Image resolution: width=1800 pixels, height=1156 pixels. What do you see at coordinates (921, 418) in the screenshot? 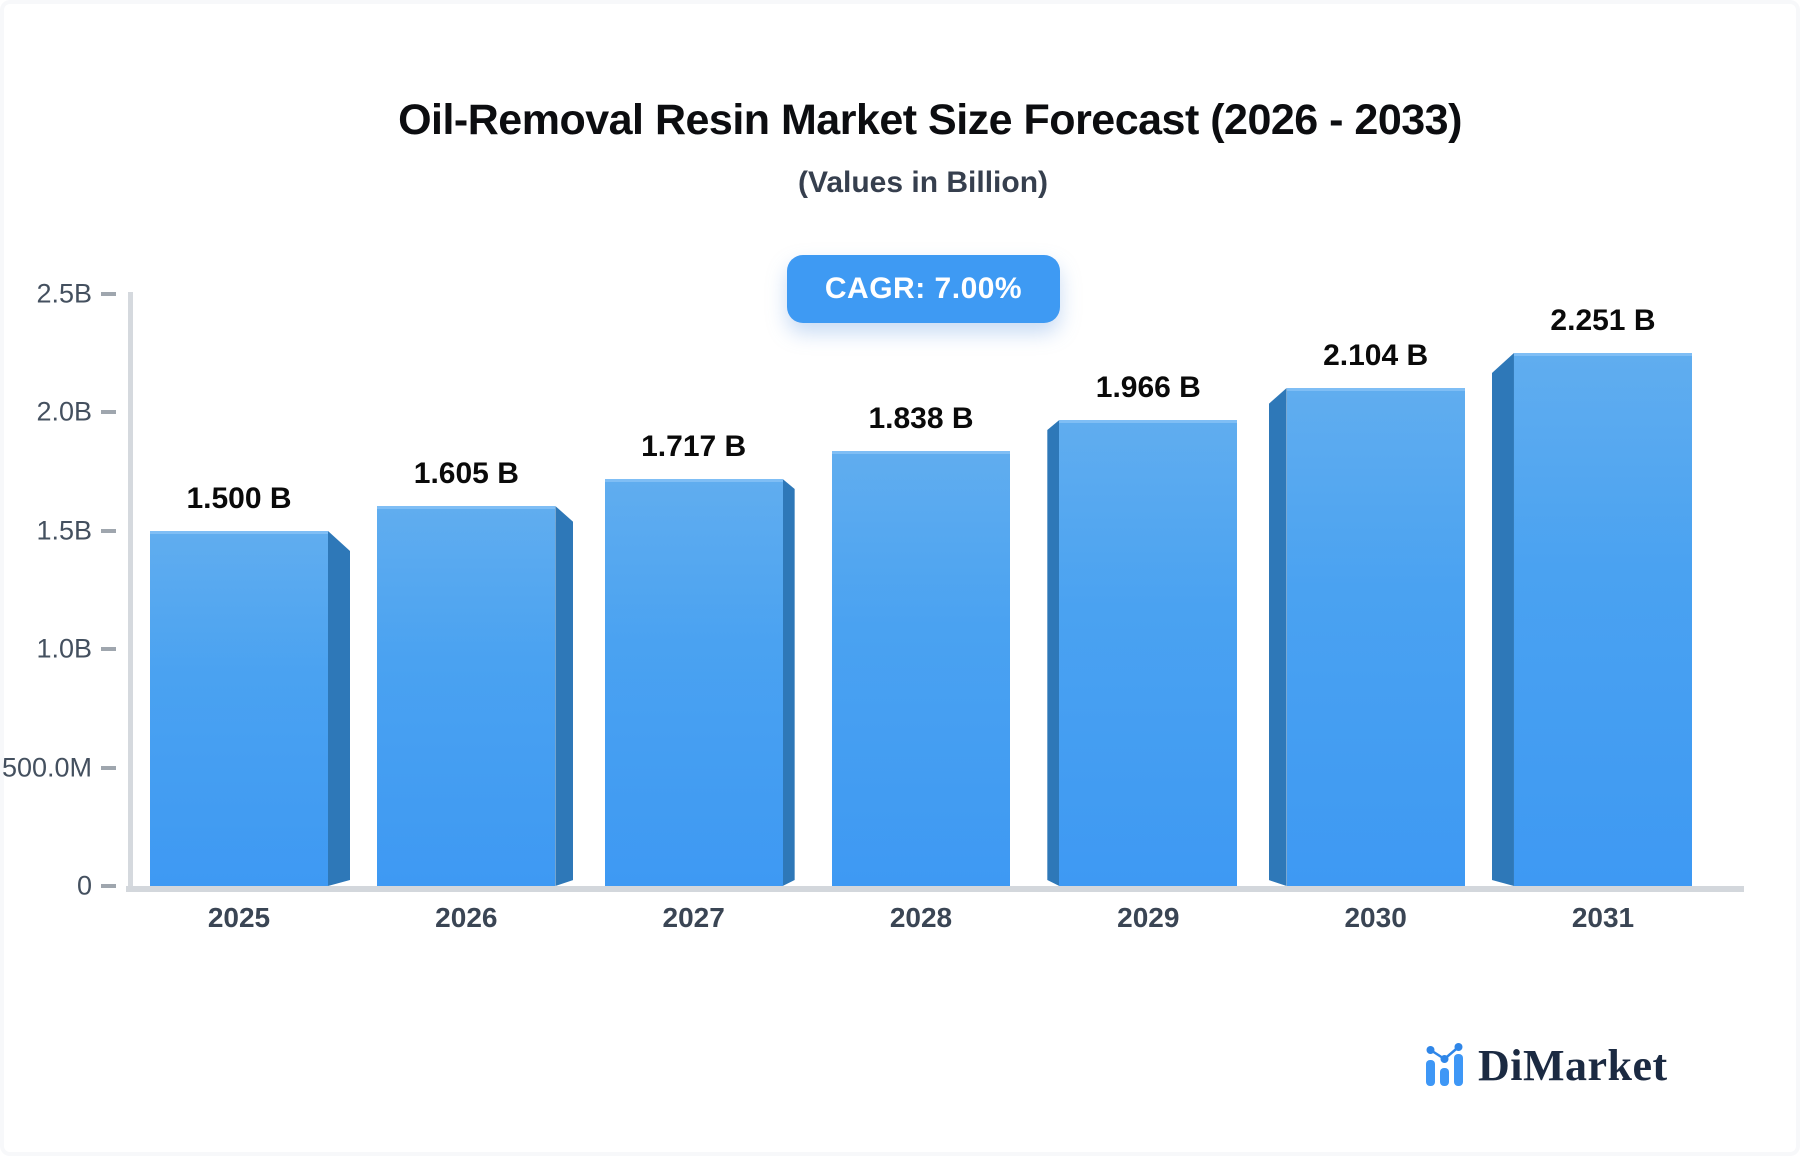
I see `bar-value-label-2028: 1.838 B` at bounding box center [921, 418].